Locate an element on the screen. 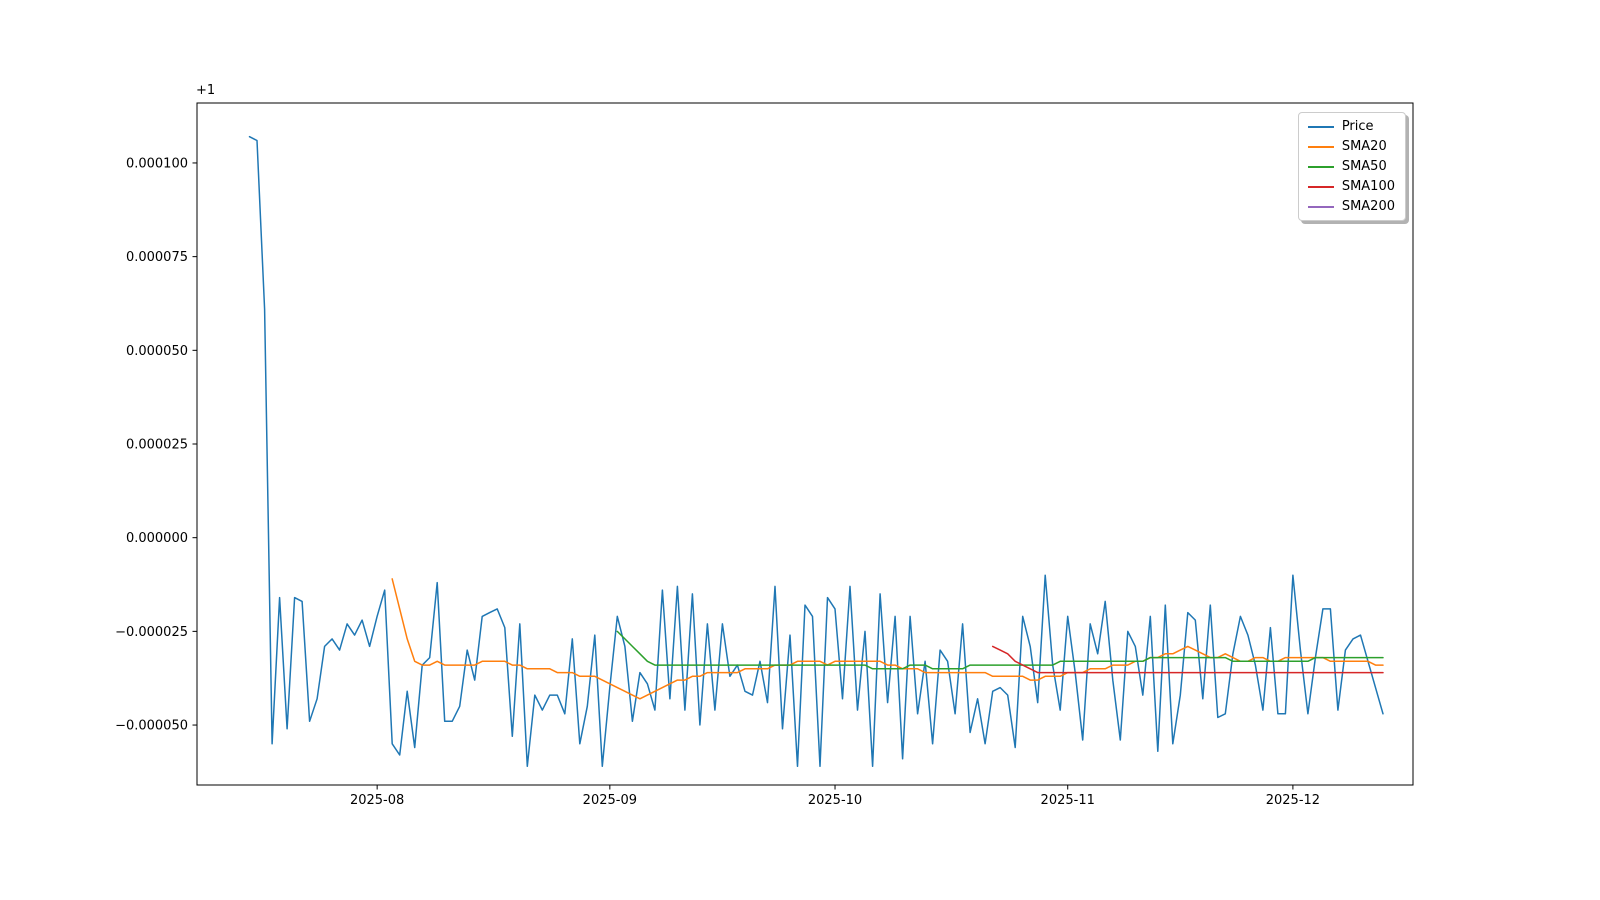 The image size is (1600, 900). y-tick-label: 0.000000 is located at coordinates (157, 538).